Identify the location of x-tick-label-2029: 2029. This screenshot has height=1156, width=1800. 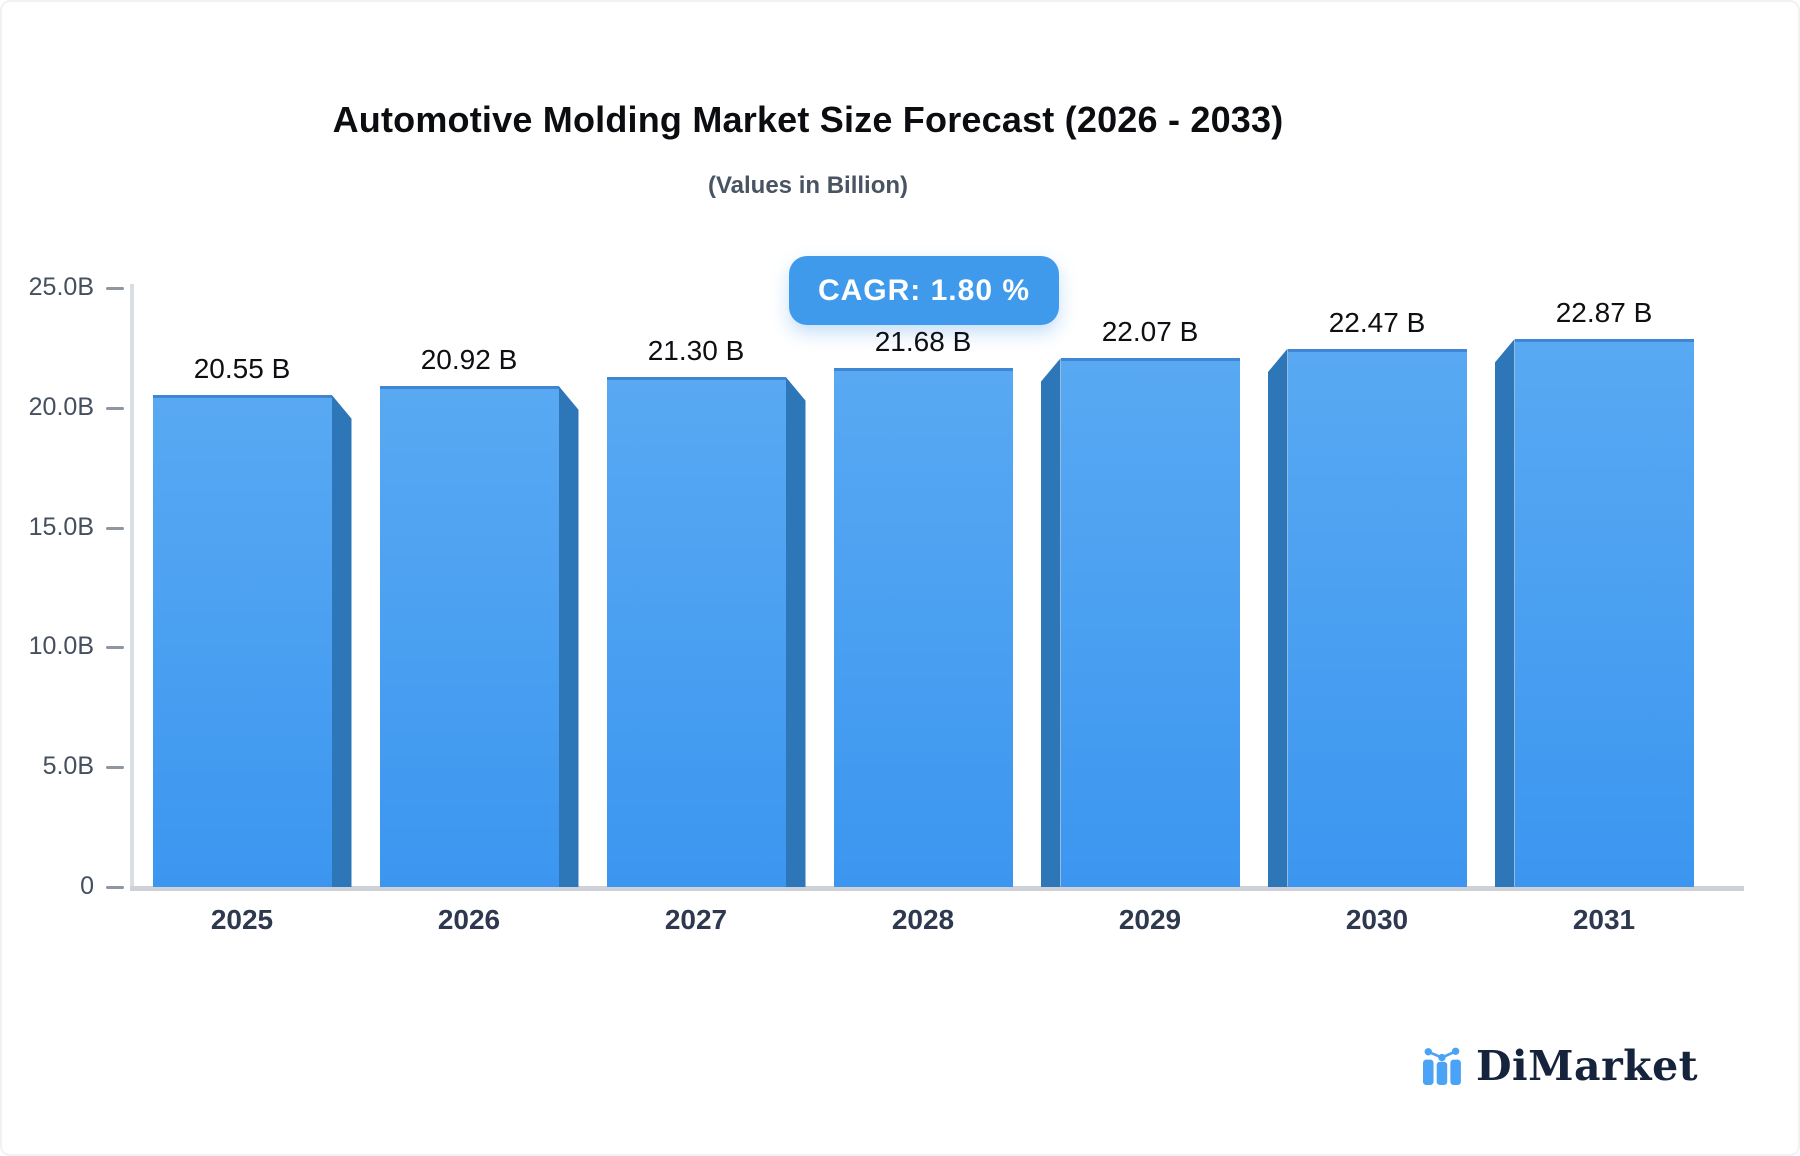
(1150, 919).